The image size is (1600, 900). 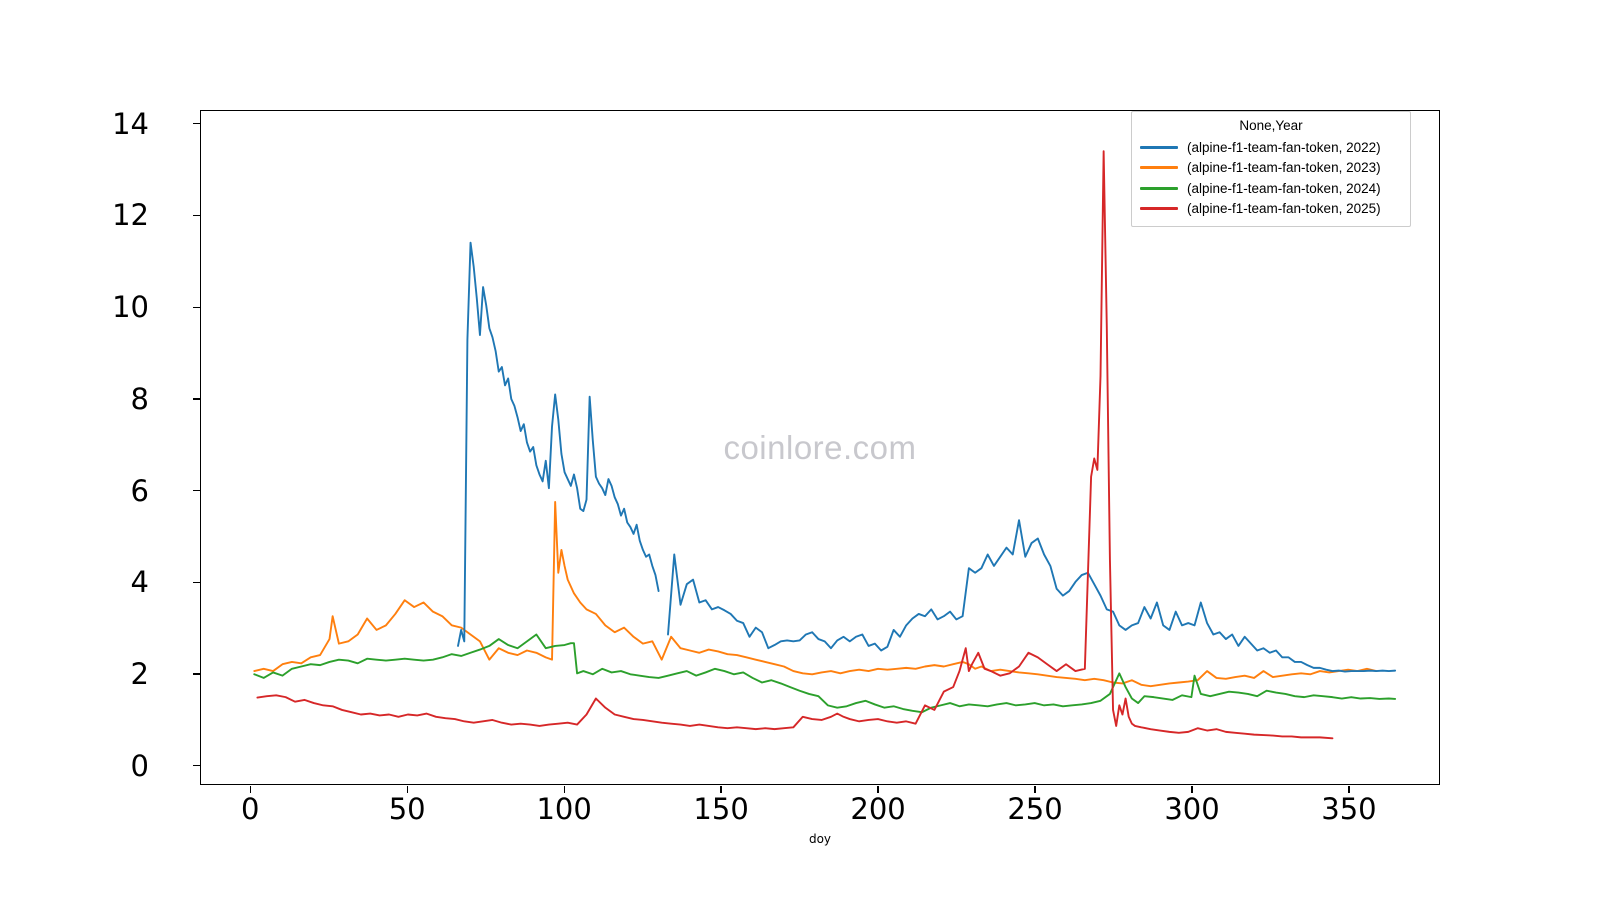 I want to click on legend-entry: (alpine-f1-team-fan-token, 2025), so click(x=1271, y=209).